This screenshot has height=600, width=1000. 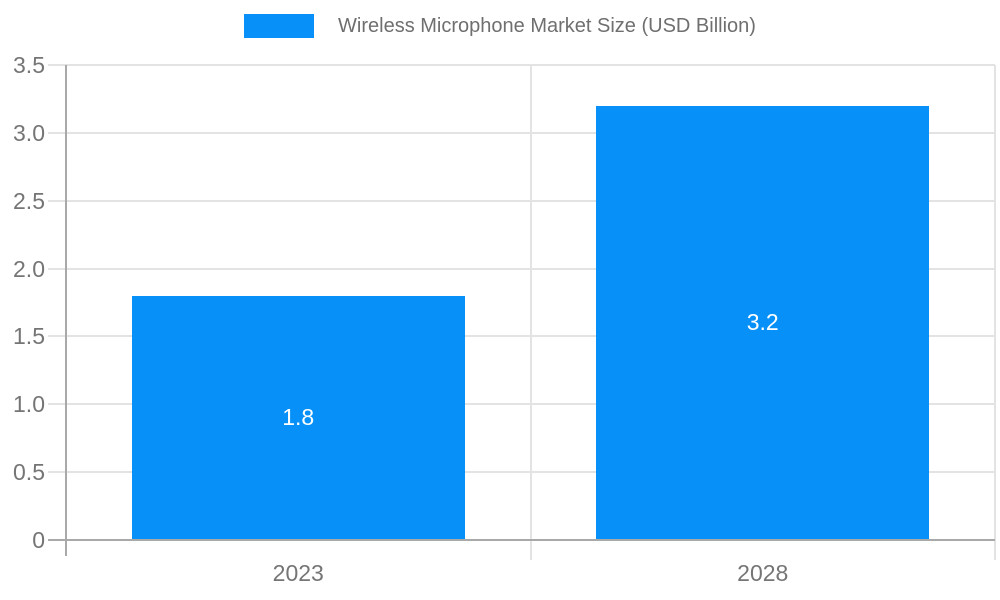 I want to click on x-axis-line, so click(x=521, y=540).